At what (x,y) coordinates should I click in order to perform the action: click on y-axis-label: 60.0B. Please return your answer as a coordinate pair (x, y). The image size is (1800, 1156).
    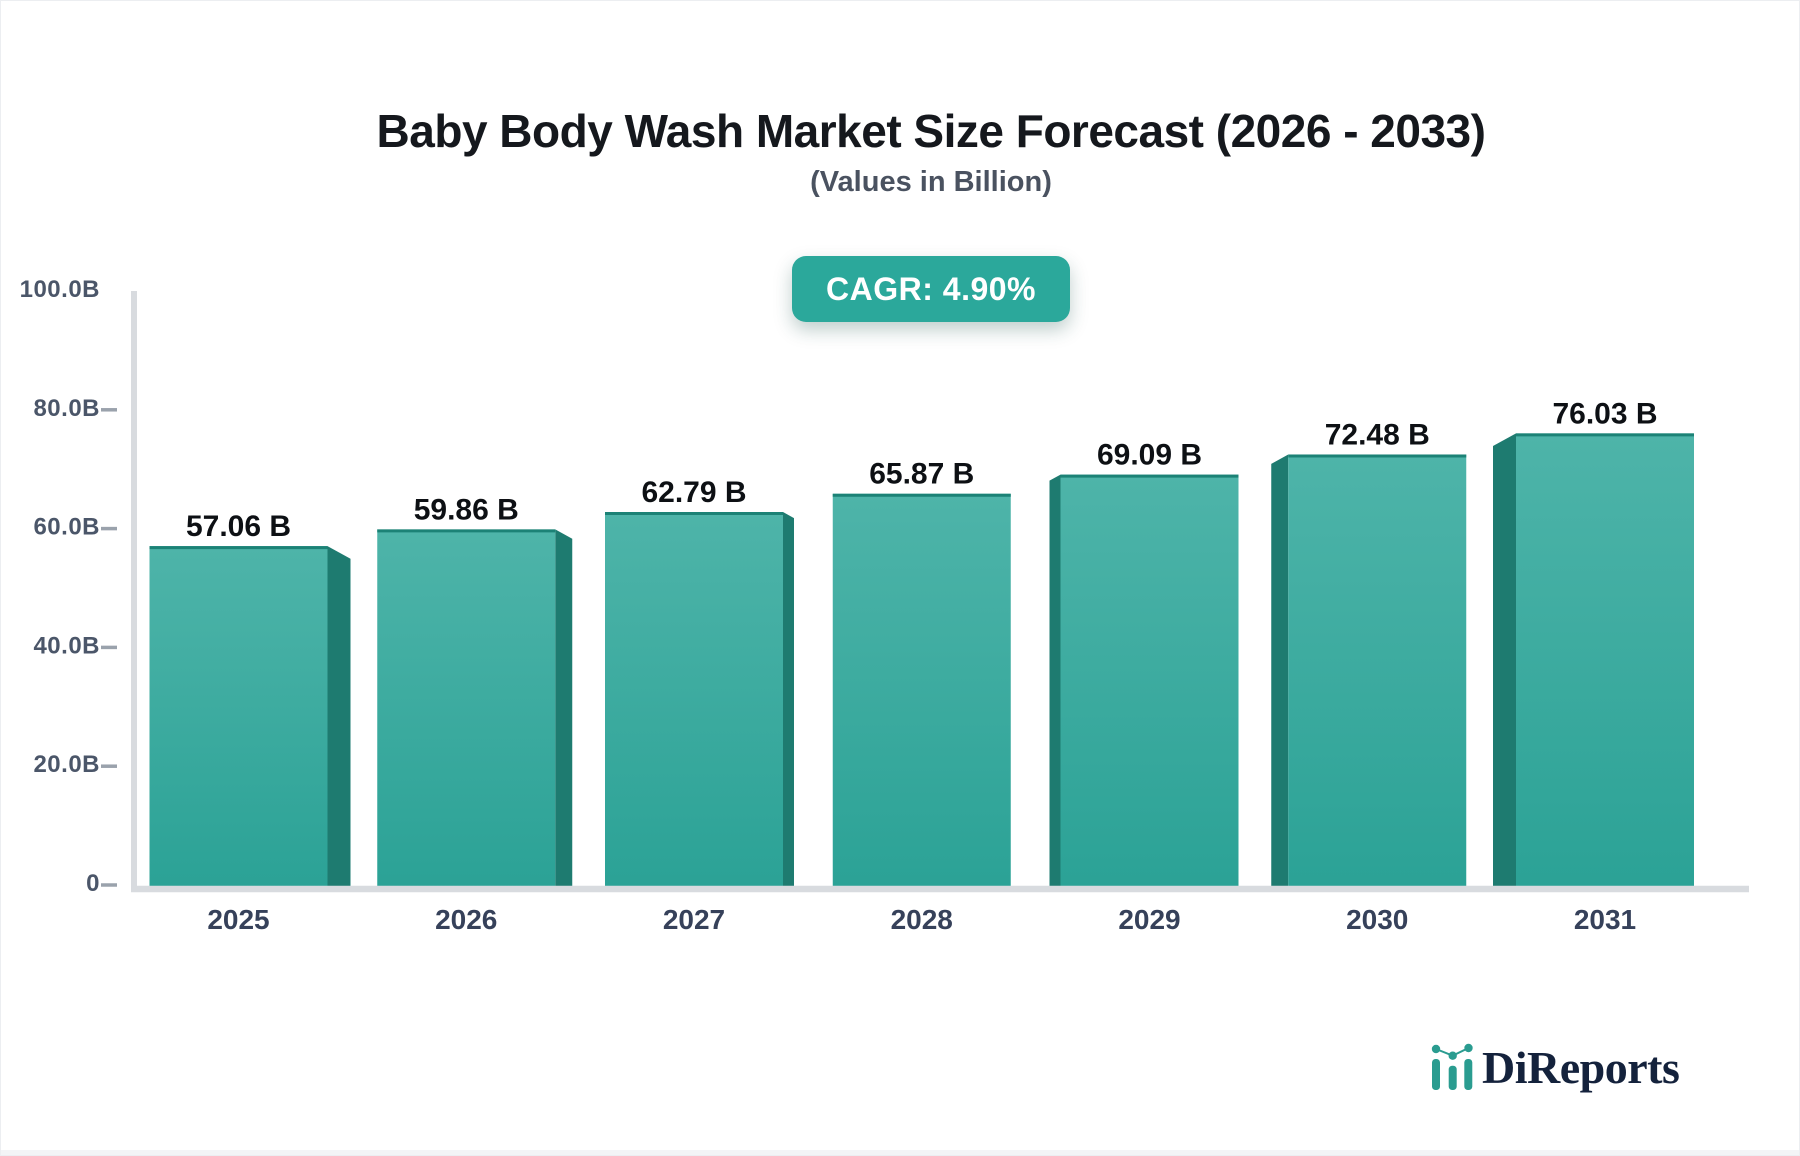
    Looking at the image, I should click on (66, 527).